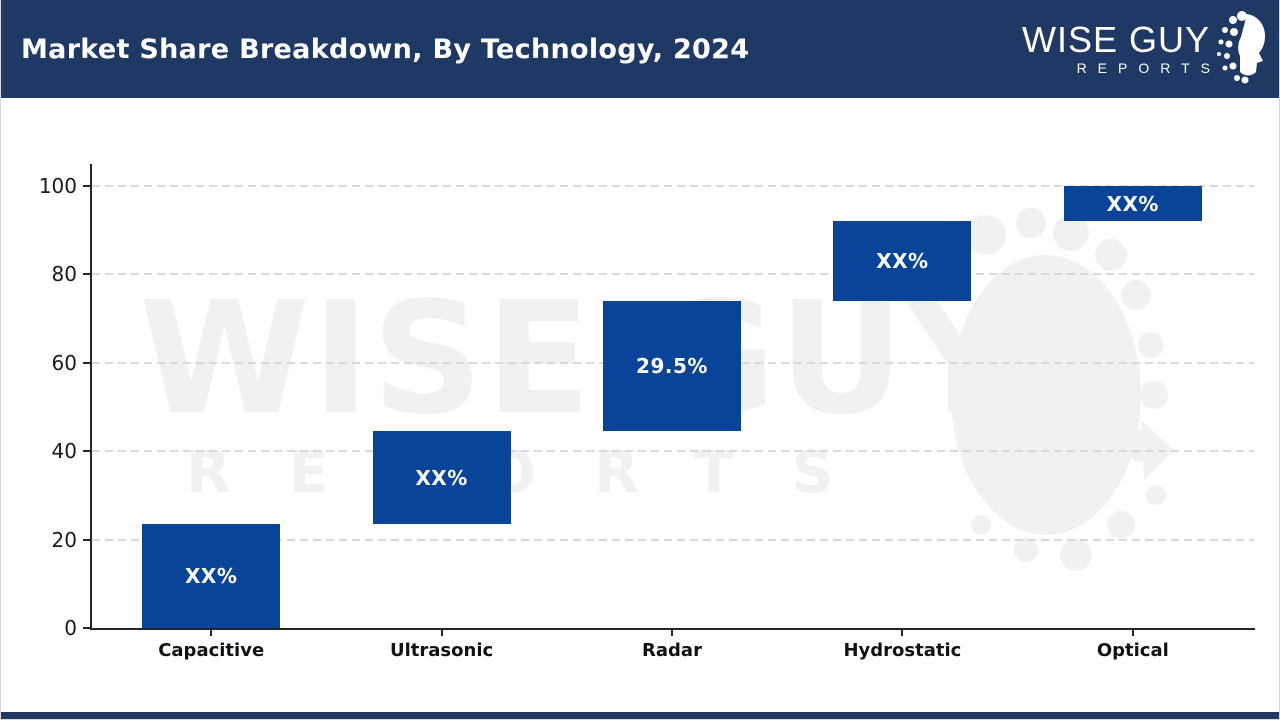 The height and width of the screenshot is (720, 1280). I want to click on bar-hydrostatic: XX%, so click(902, 261).